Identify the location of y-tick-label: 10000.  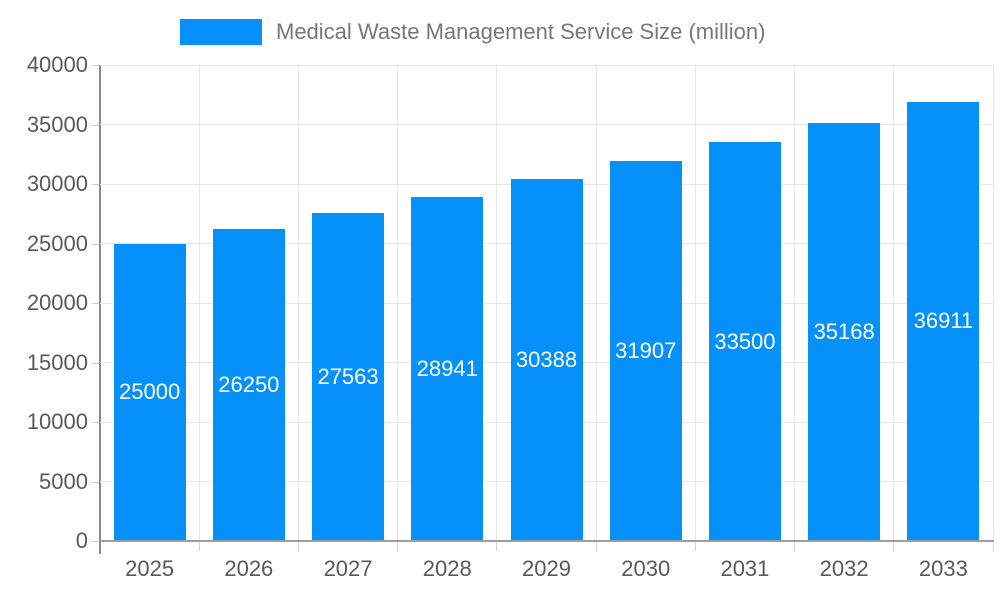
(57, 421).